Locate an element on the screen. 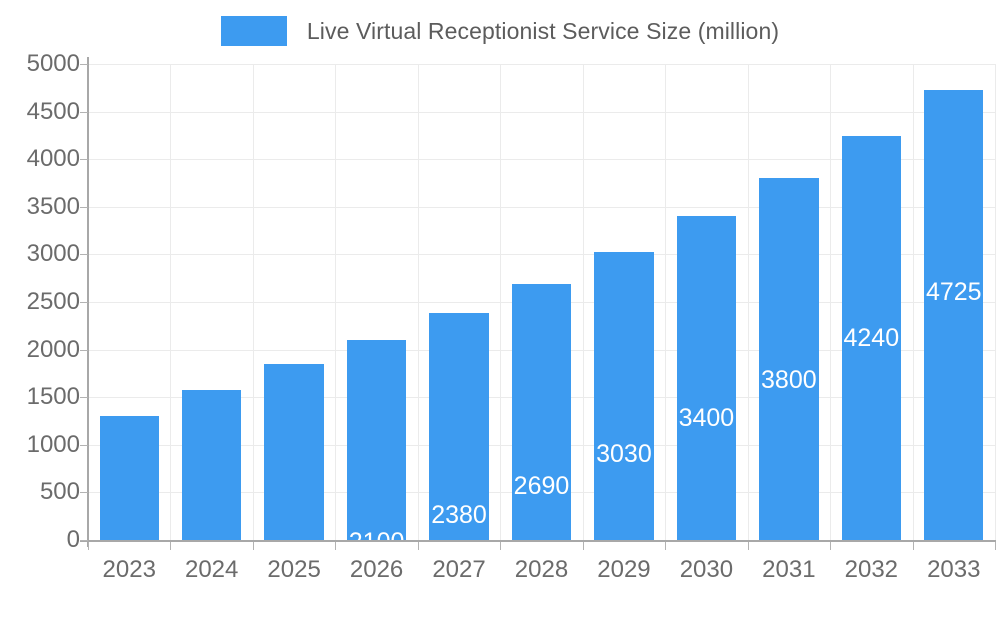 Image resolution: width=1000 pixels, height=633 pixels. y-axis-tick-label: 2000 is located at coordinates (53, 349).